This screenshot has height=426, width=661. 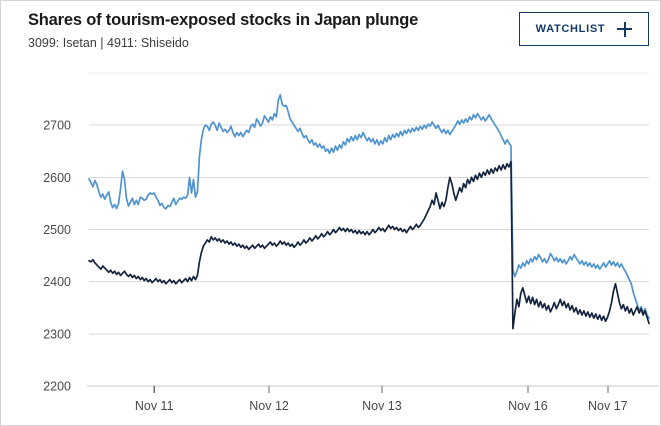 What do you see at coordinates (608, 406) in the screenshot?
I see `x-tick-label-nov-17: Nov 17` at bounding box center [608, 406].